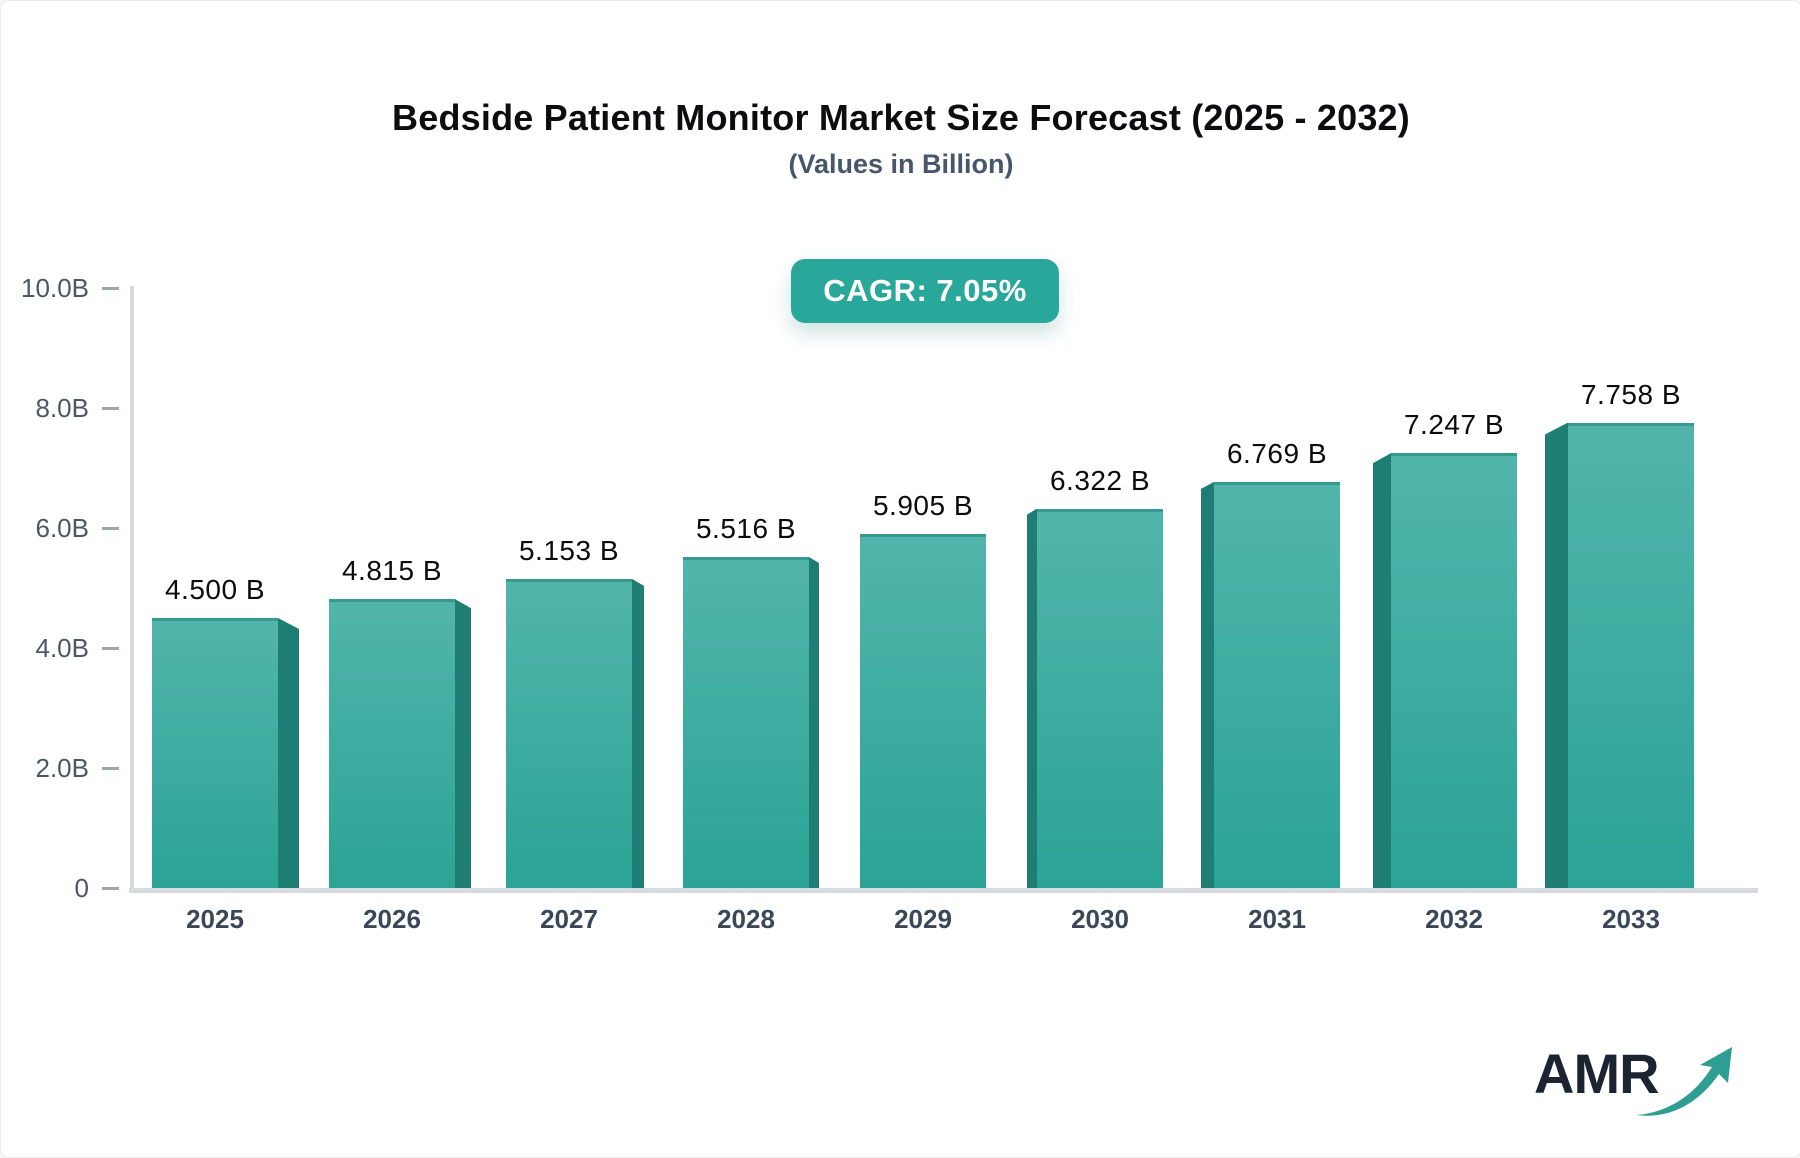 This screenshot has width=1800, height=1158. Describe the element at coordinates (215, 589) in the screenshot. I see `bar-value-label: 4.500 B` at that location.